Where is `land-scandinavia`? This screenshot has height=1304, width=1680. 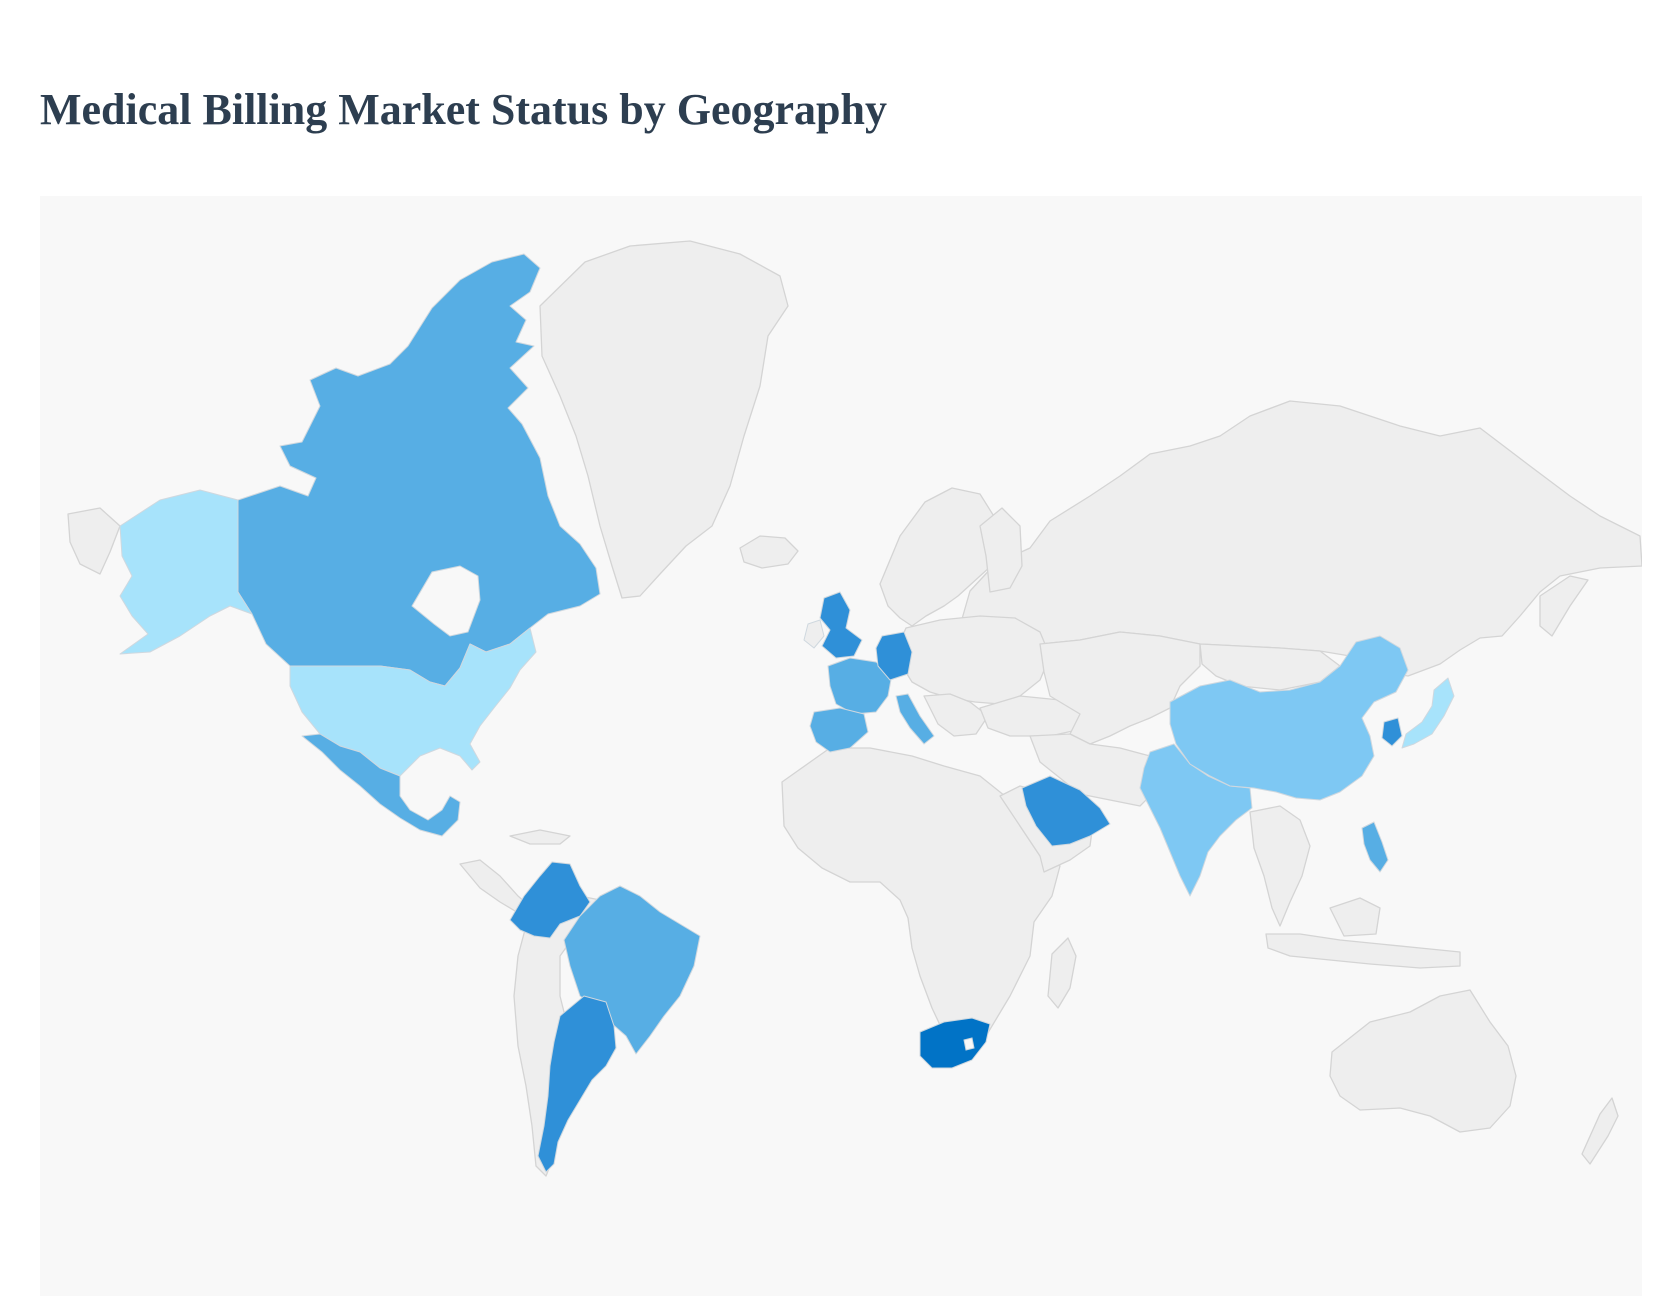 land-scandinavia is located at coordinates (941, 557).